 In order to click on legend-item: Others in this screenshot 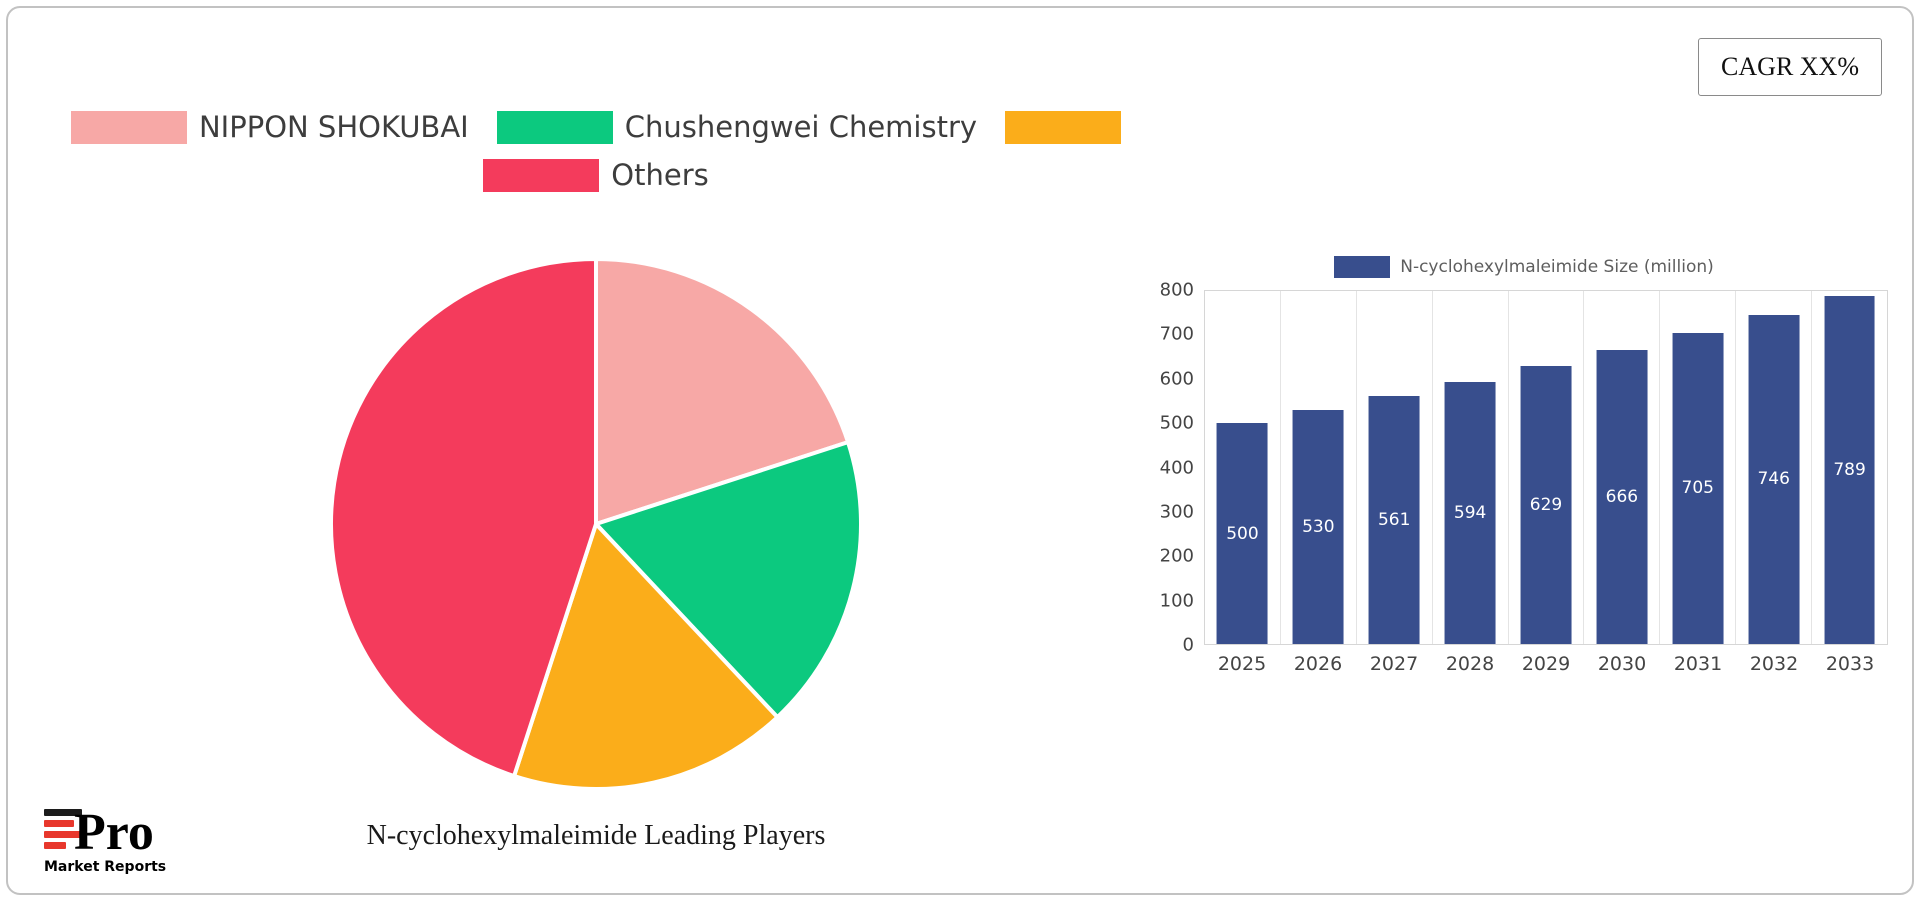, I will do `click(596, 175)`.